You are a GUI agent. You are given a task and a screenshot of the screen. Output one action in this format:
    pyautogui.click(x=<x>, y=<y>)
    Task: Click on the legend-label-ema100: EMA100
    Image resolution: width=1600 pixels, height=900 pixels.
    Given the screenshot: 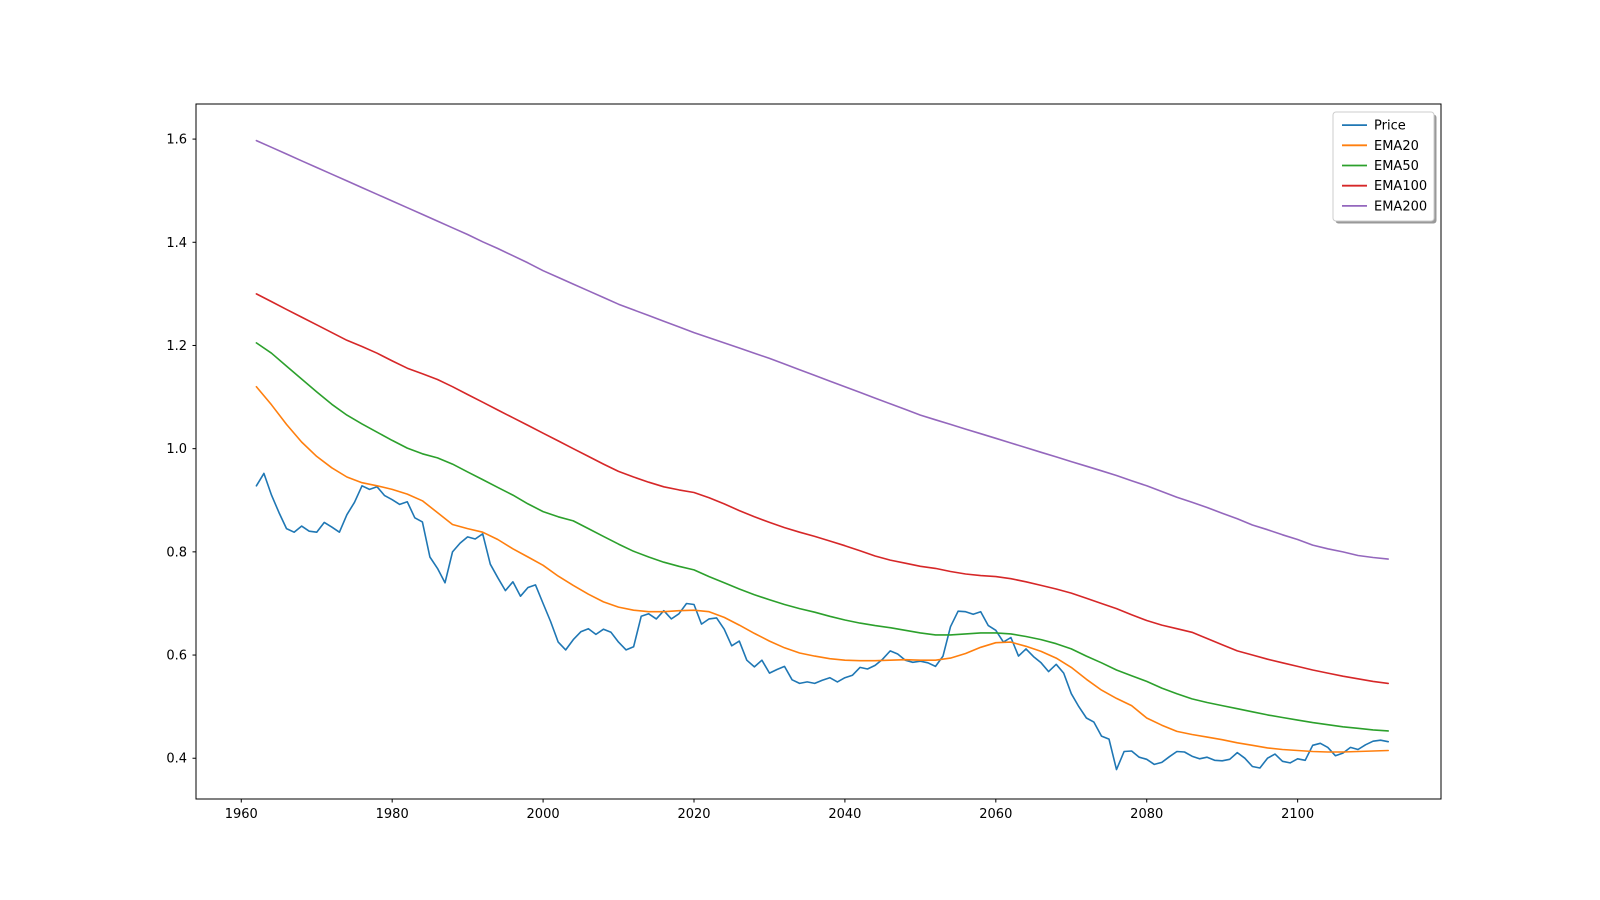 What is the action you would take?
    pyautogui.click(x=1400, y=186)
    